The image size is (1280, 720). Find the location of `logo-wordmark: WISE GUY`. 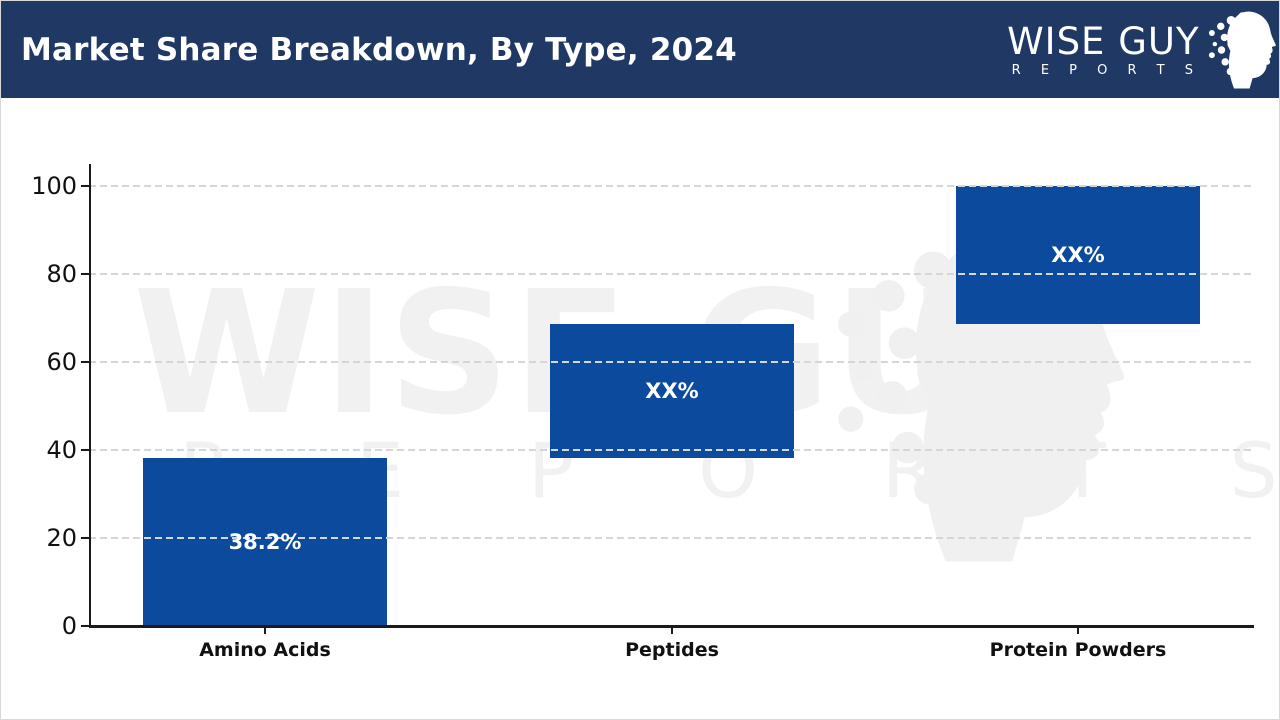

logo-wordmark: WISE GUY is located at coordinates (1103, 41).